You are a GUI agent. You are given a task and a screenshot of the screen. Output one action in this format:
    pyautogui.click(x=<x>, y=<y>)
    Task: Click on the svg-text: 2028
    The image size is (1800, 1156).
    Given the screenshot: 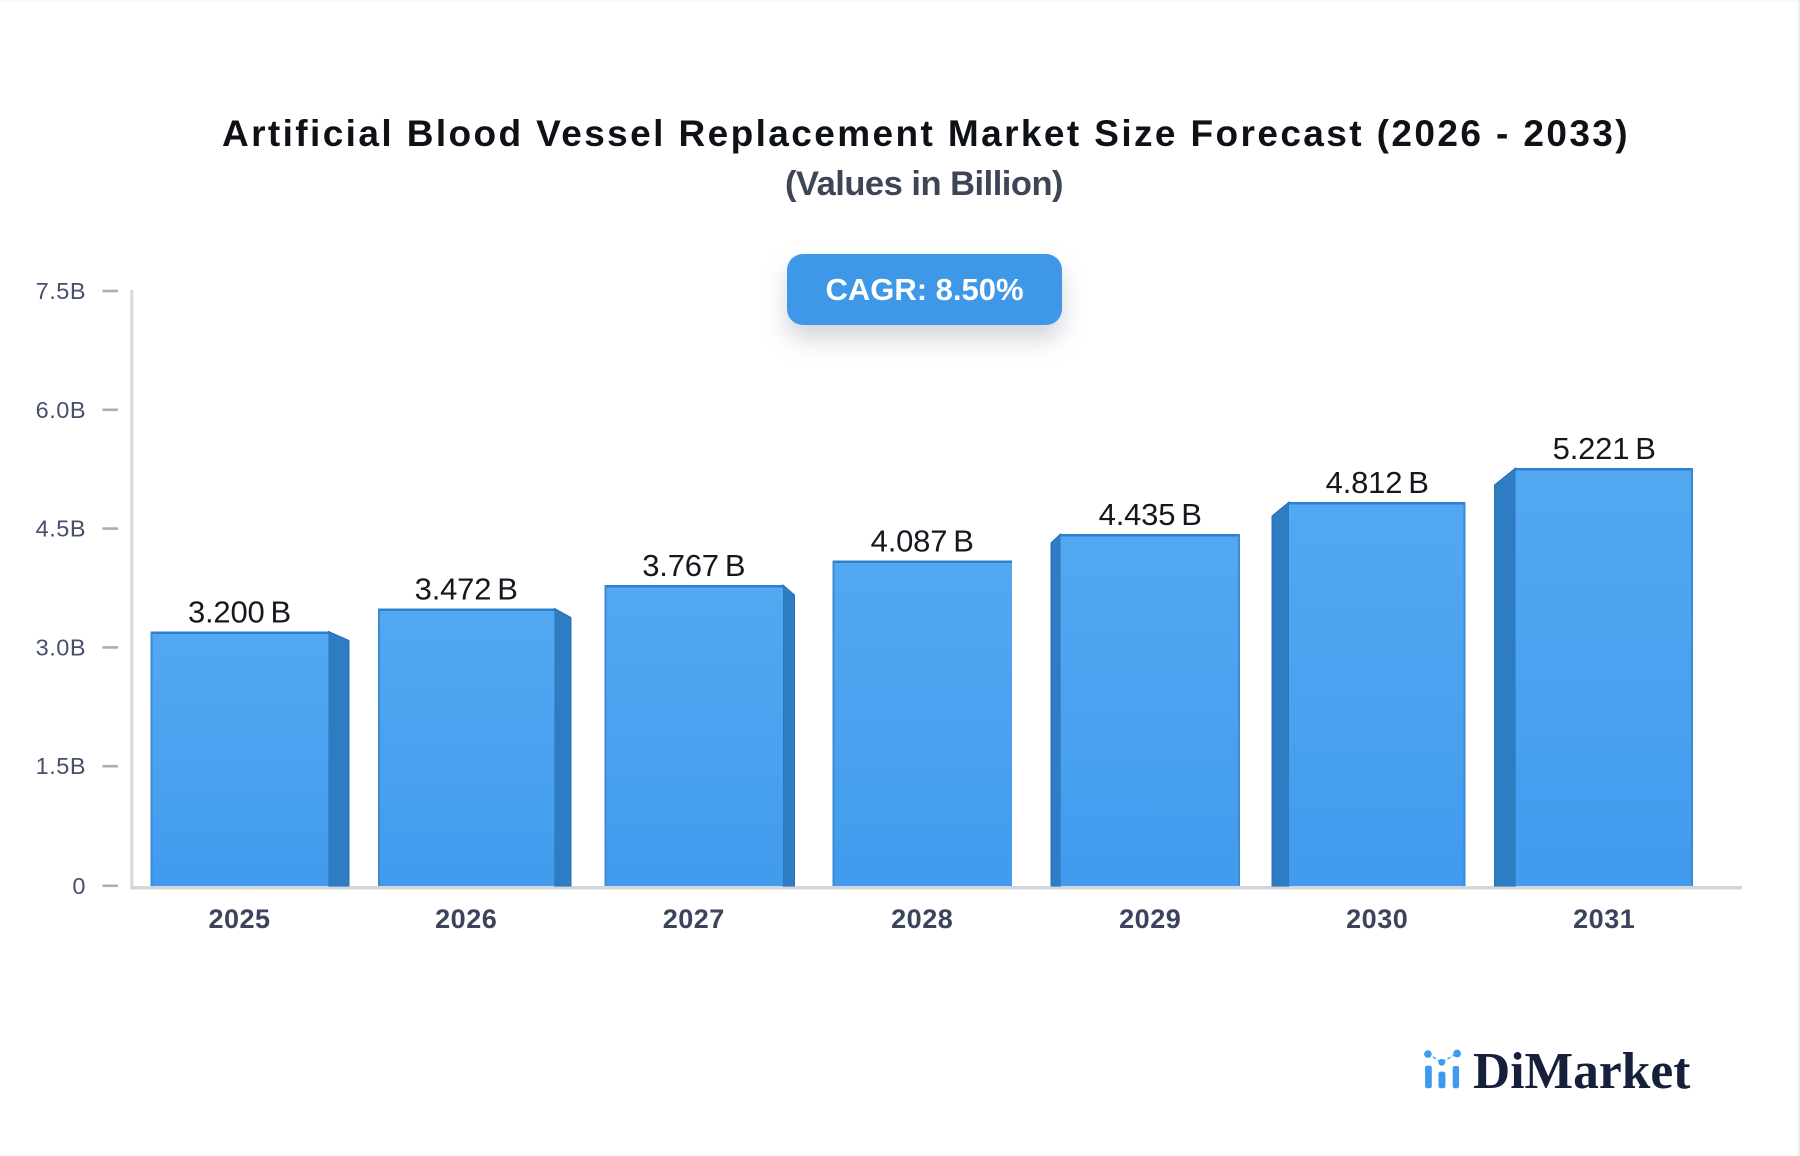 What is the action you would take?
    pyautogui.click(x=922, y=919)
    